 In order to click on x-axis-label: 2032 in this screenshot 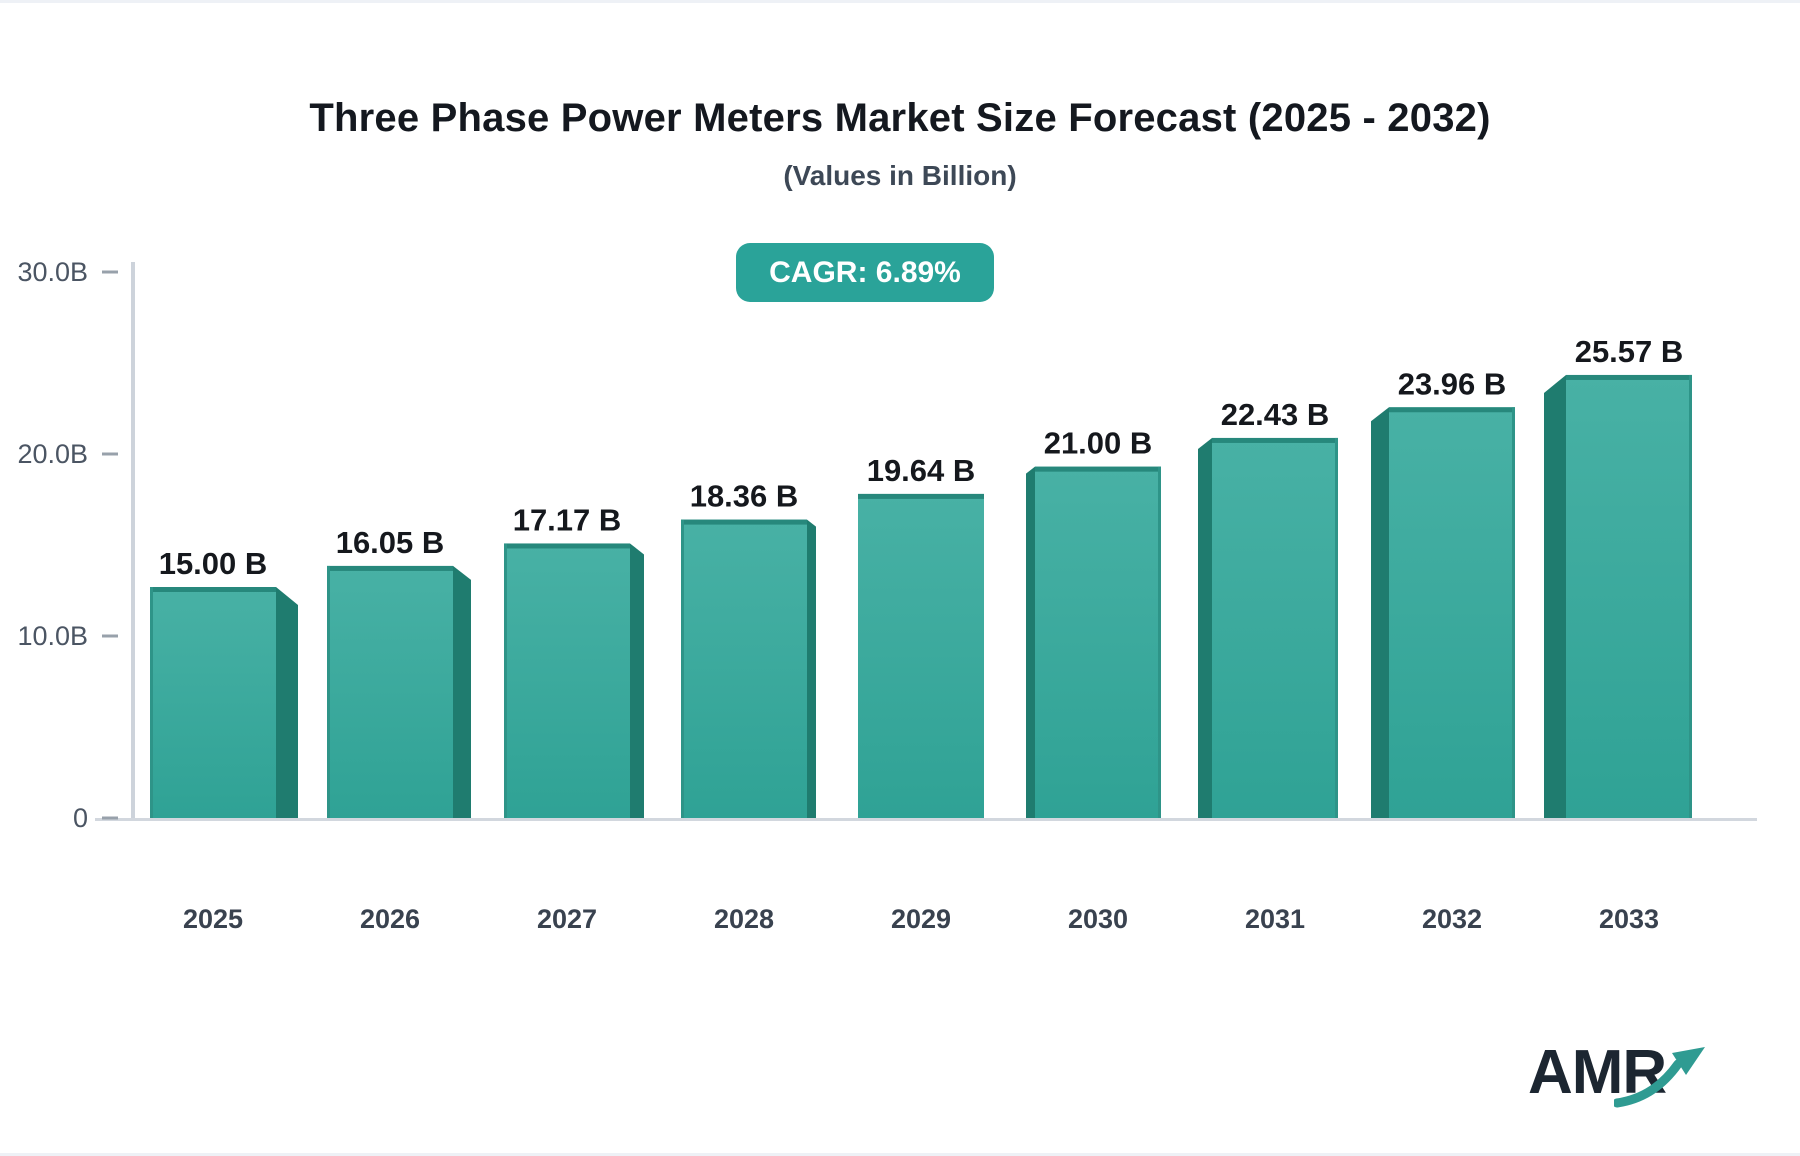, I will do `click(1452, 919)`.